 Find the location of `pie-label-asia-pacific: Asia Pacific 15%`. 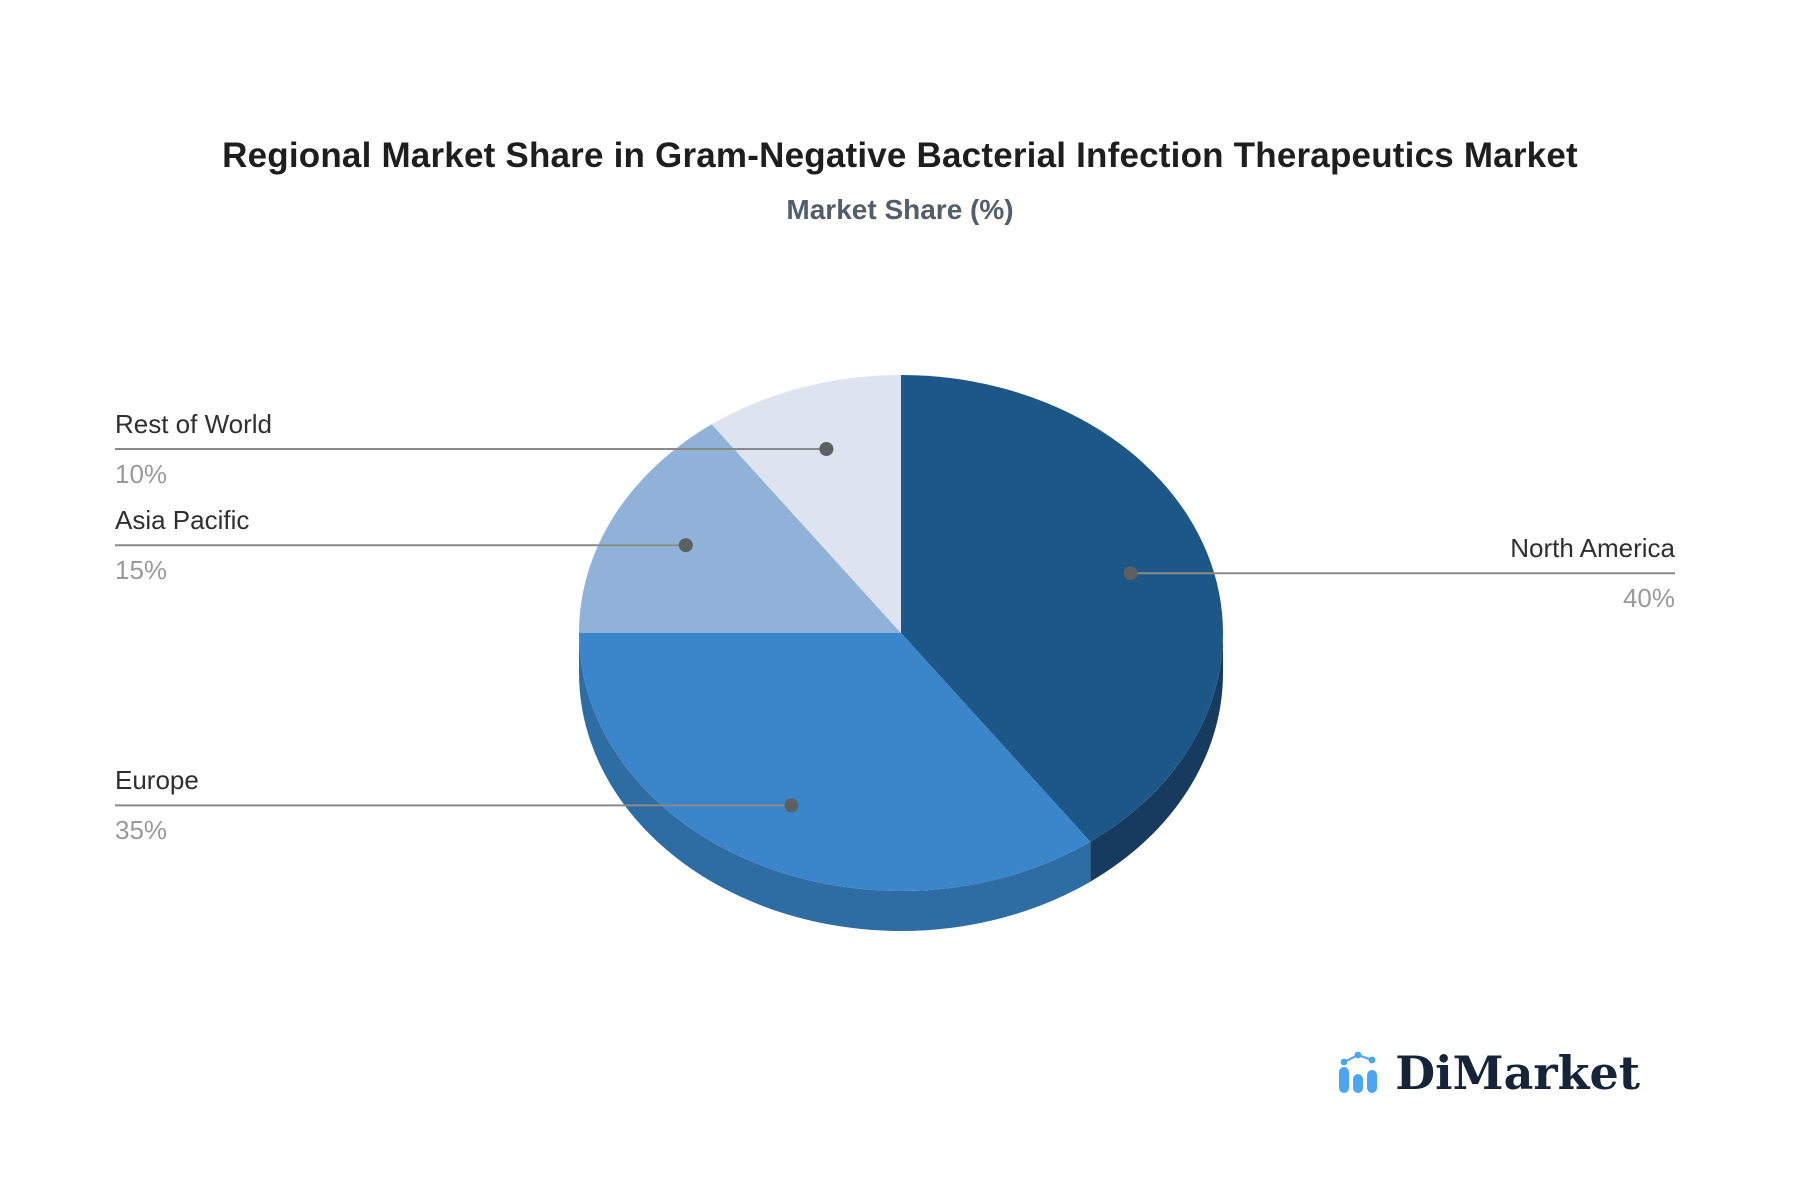

pie-label-asia-pacific: Asia Pacific 15% is located at coordinates (182, 545).